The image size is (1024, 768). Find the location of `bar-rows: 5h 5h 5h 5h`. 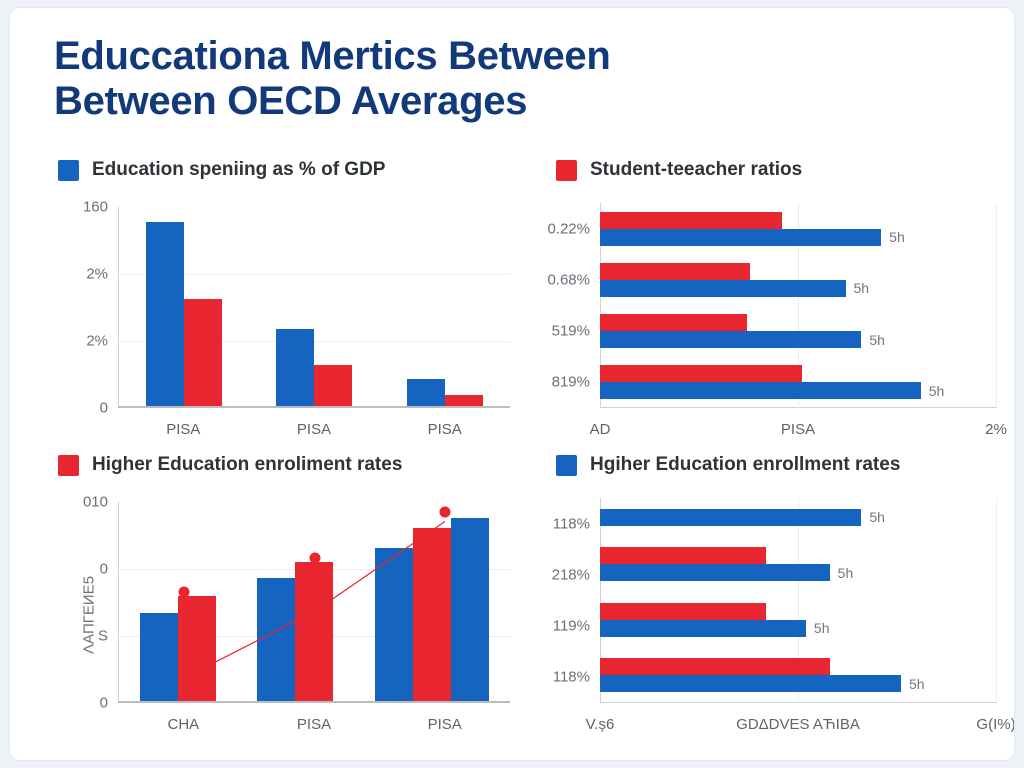

bar-rows: 5h 5h 5h 5h is located at coordinates (798, 305).